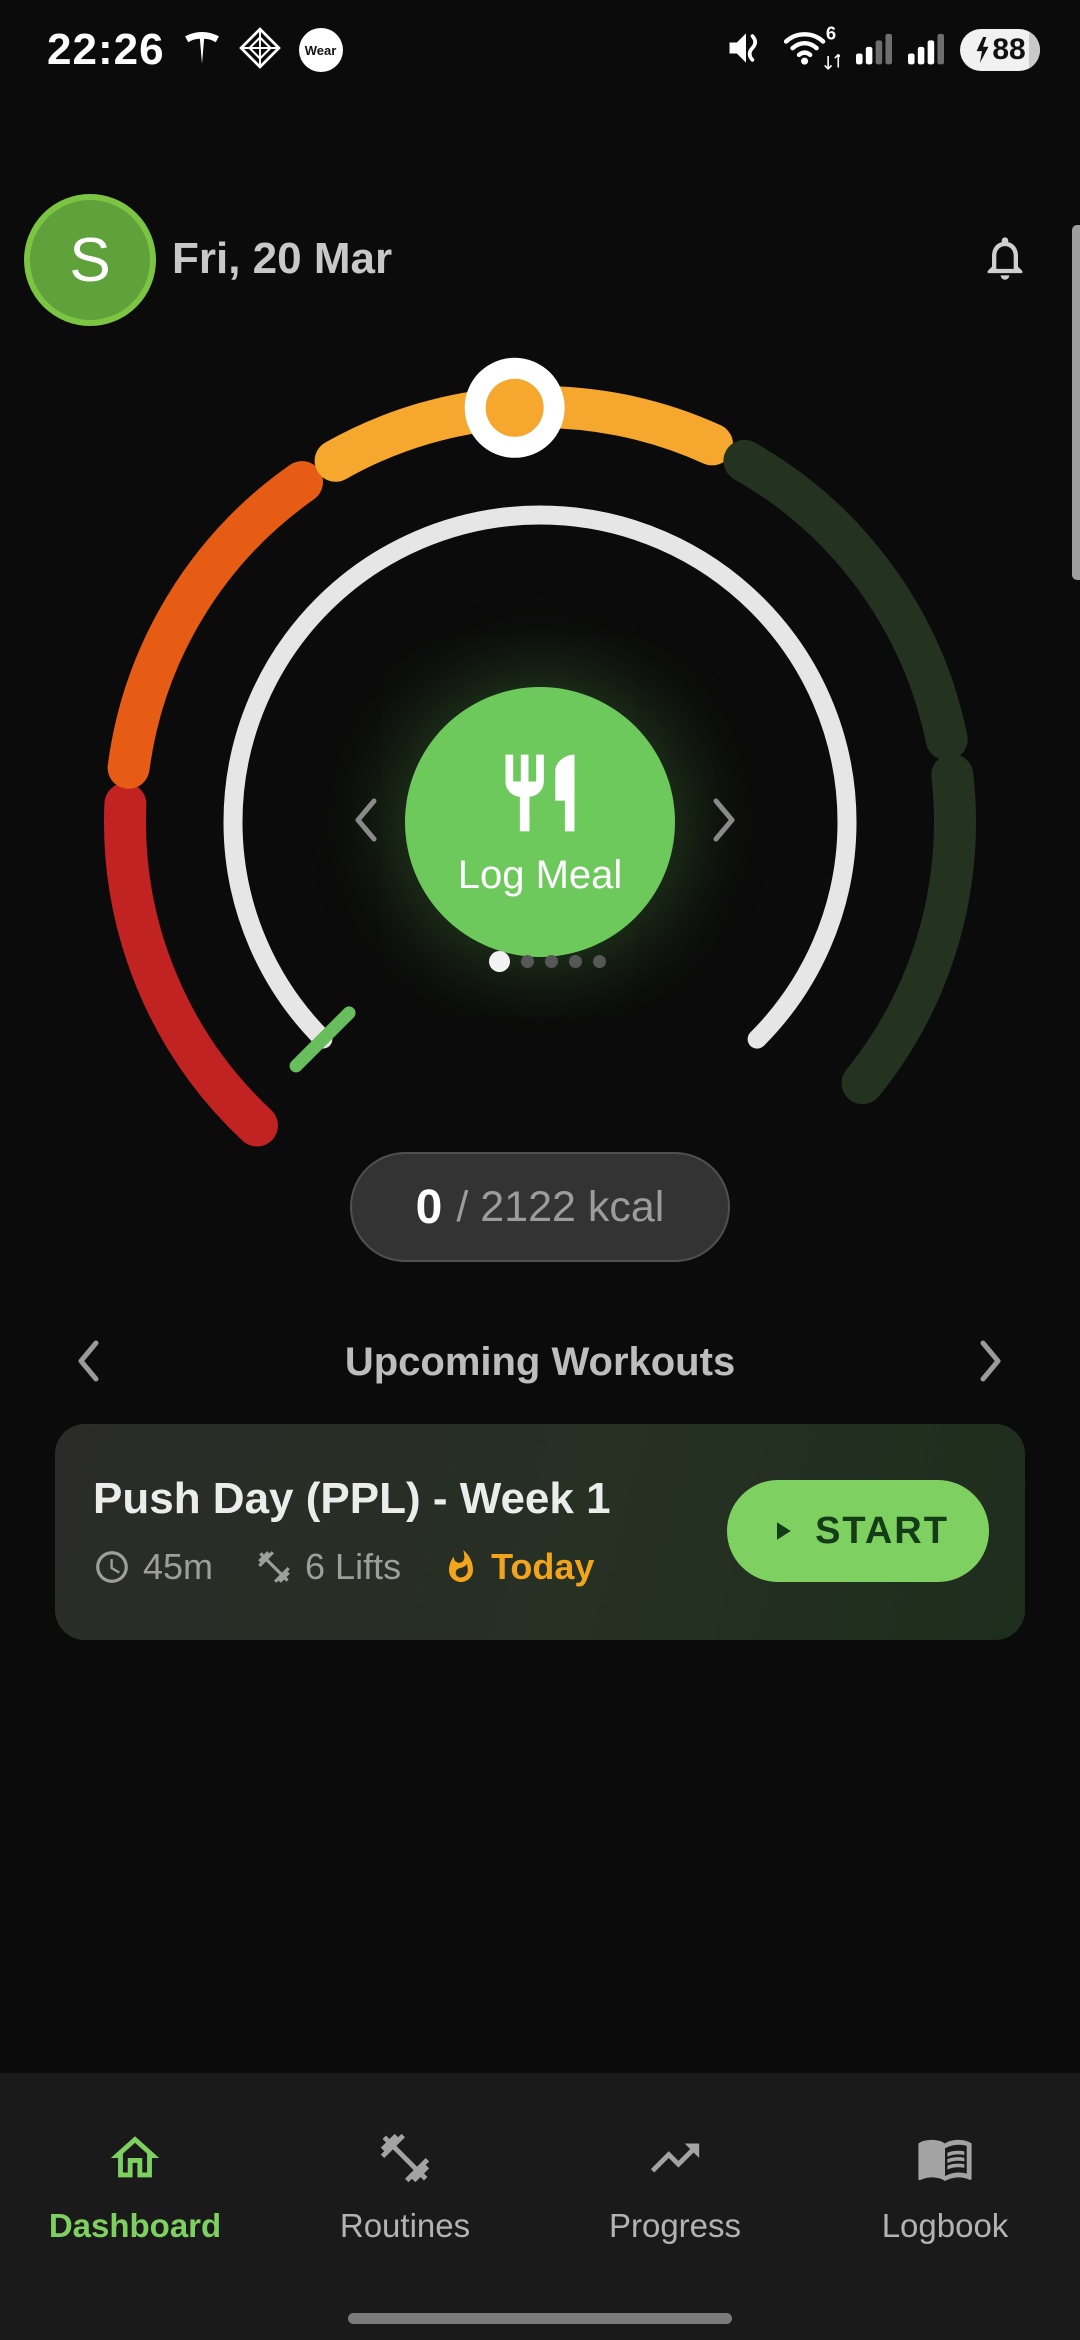 The image size is (1080, 2340). I want to click on status-right-cluster: 6 ↓ ↑, so click(882, 50).